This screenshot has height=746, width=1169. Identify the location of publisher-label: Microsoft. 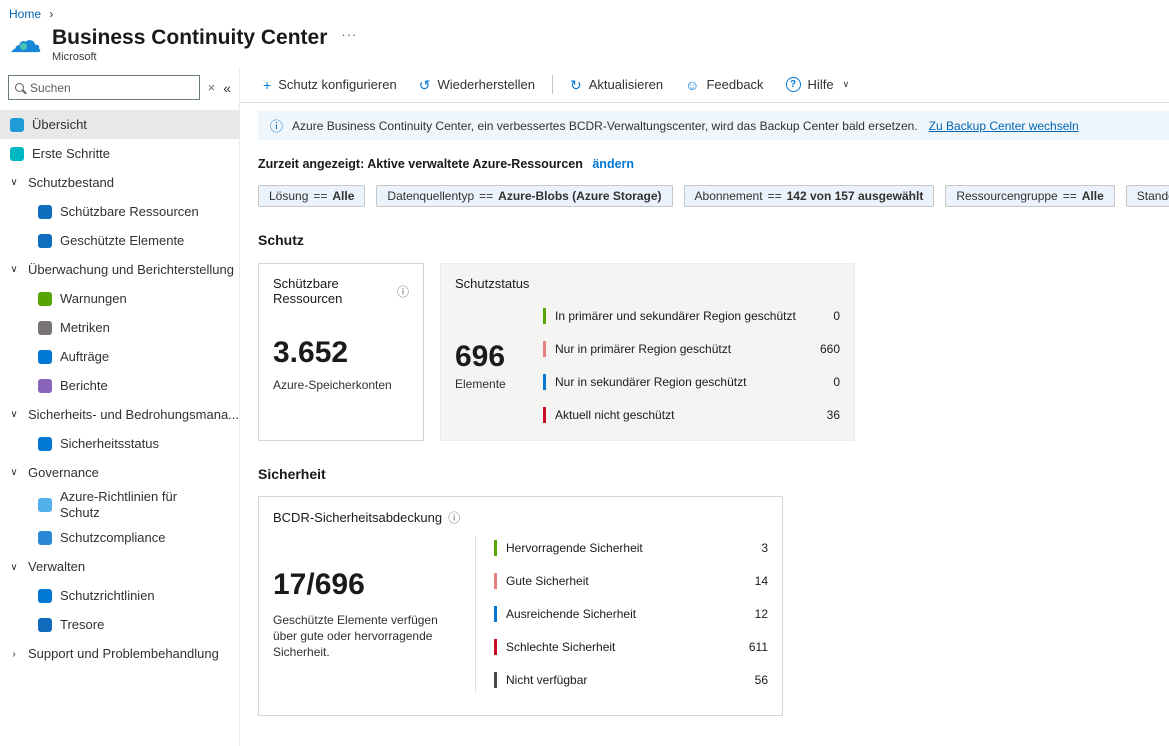
(74, 57).